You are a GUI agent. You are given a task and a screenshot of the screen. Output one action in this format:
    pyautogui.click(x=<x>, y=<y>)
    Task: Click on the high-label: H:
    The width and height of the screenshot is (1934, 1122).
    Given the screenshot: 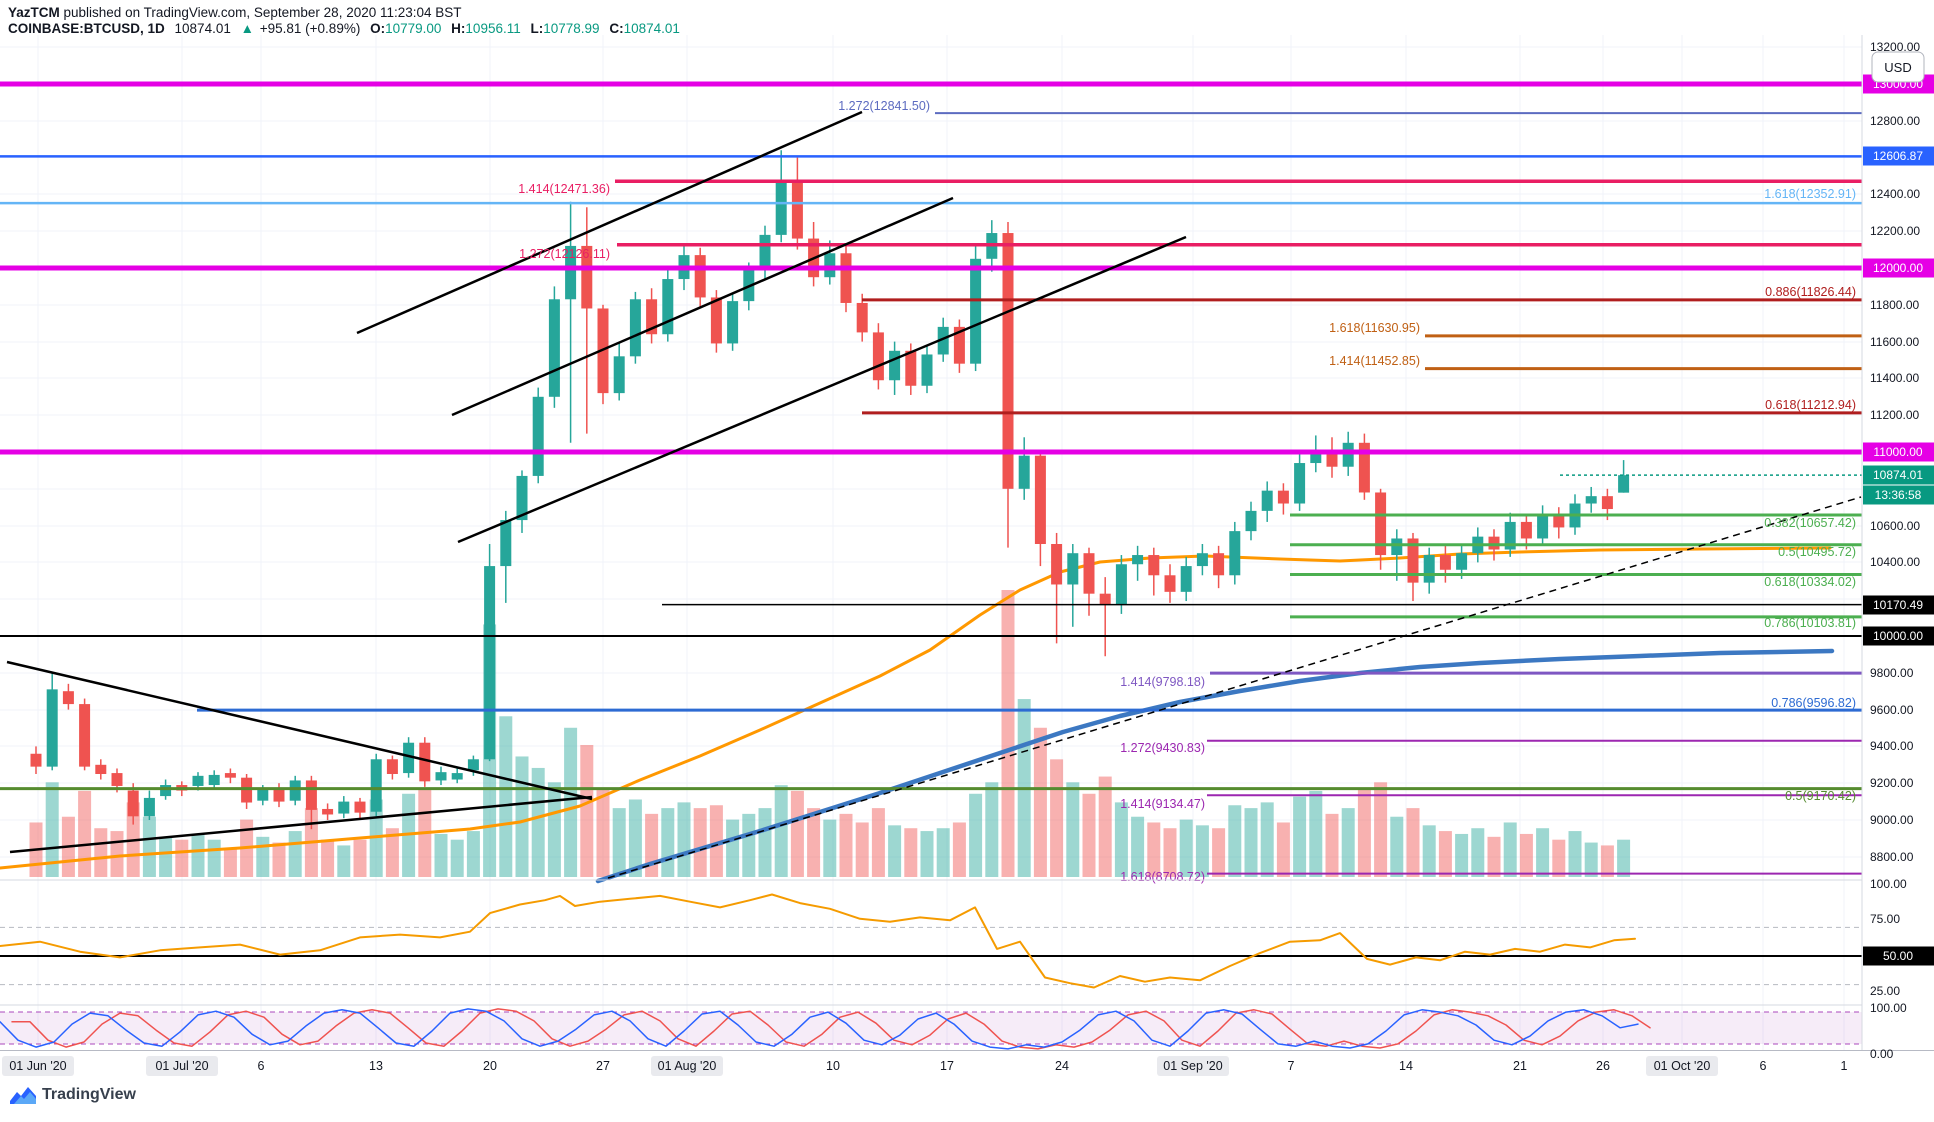 What is the action you would take?
    pyautogui.click(x=458, y=28)
    